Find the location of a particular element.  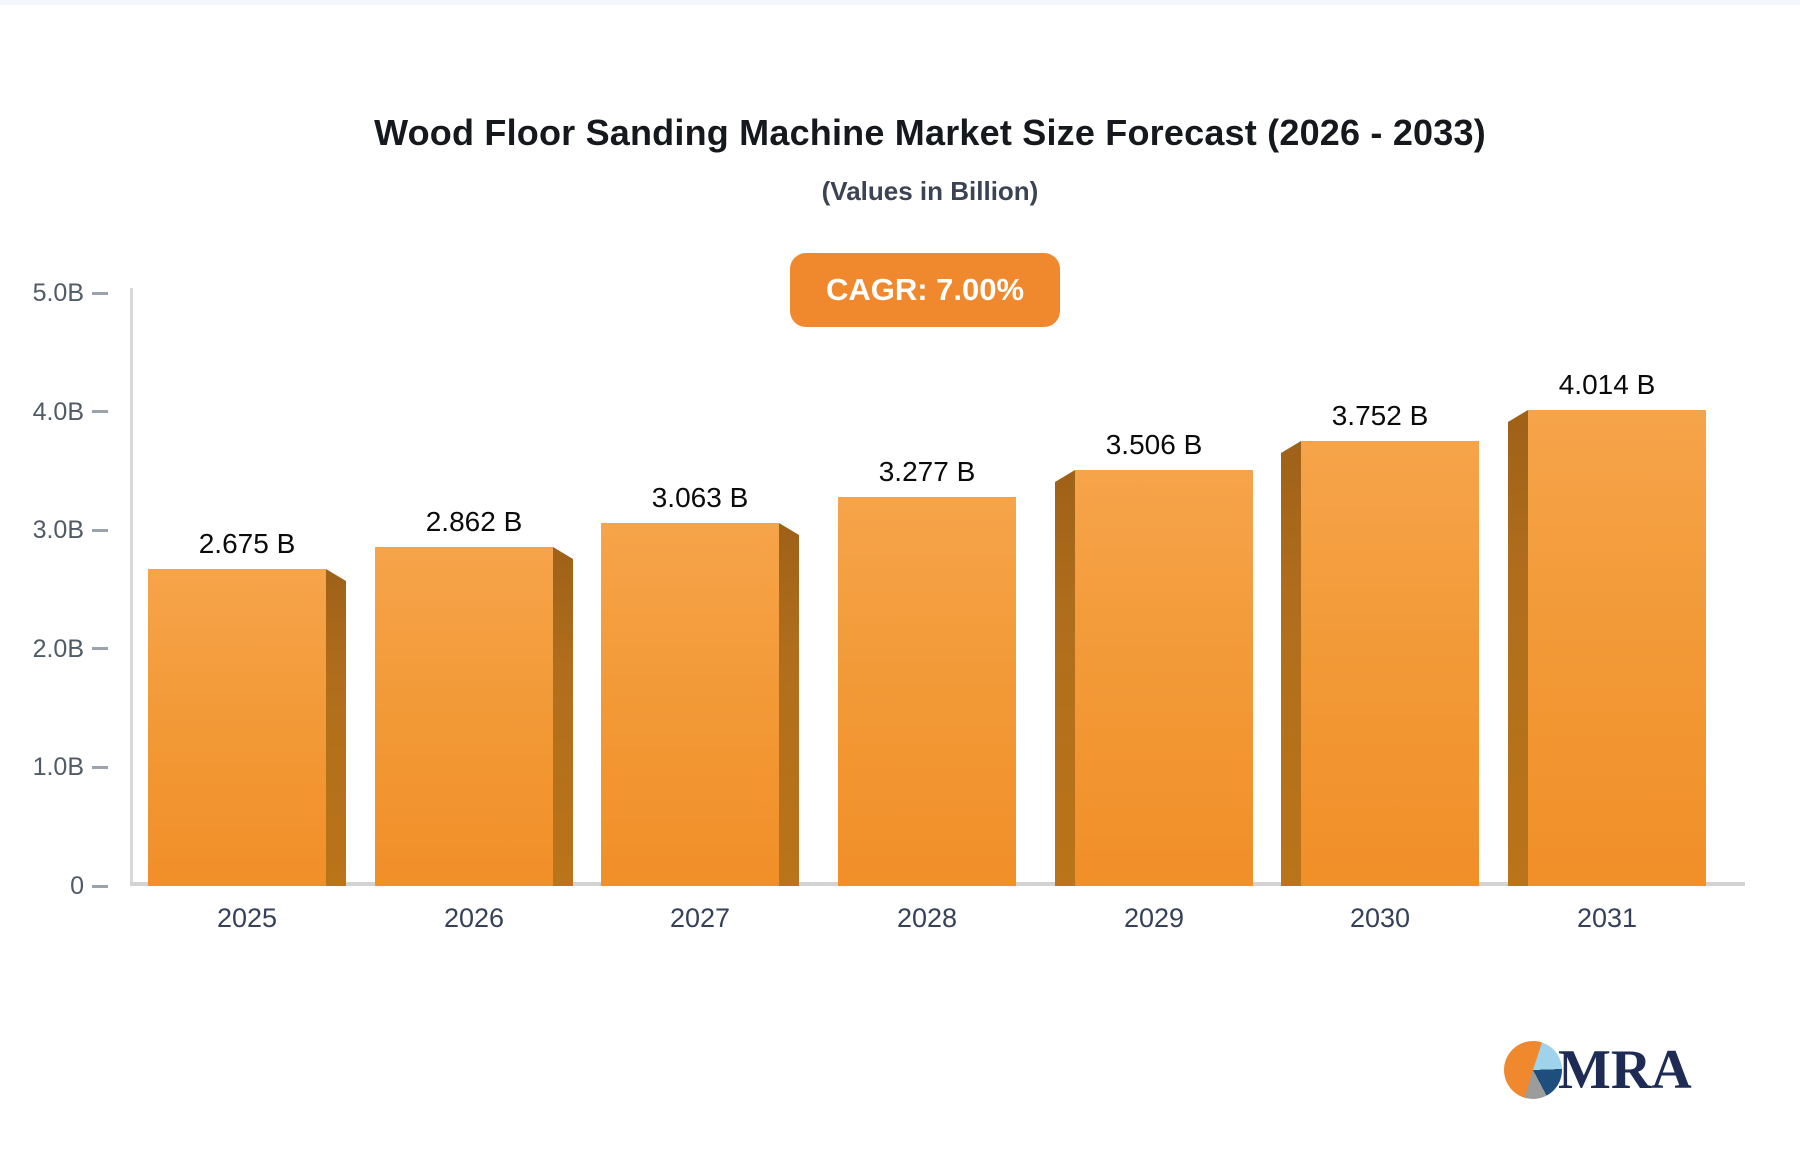

bar-value-label: 2.675 B is located at coordinates (247, 543).